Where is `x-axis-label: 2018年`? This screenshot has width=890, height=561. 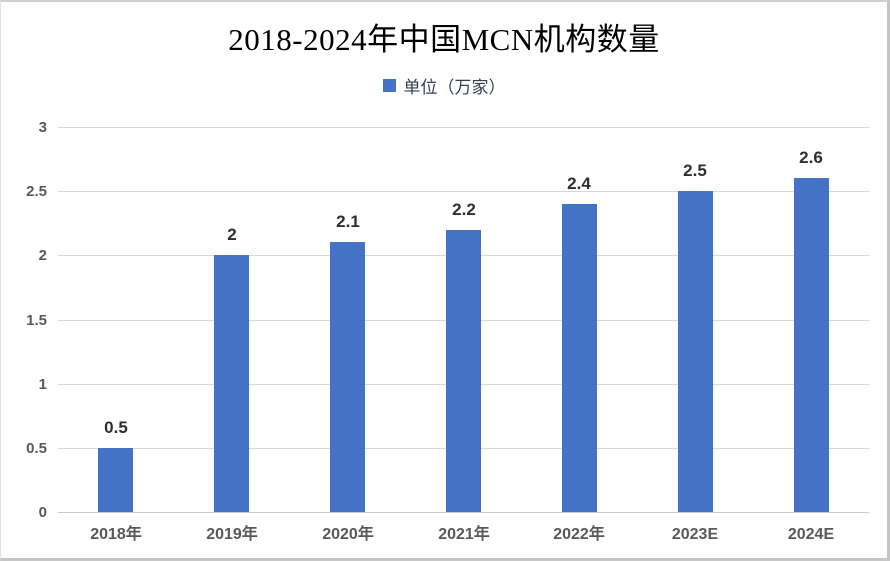
x-axis-label: 2018年 is located at coordinates (116, 534).